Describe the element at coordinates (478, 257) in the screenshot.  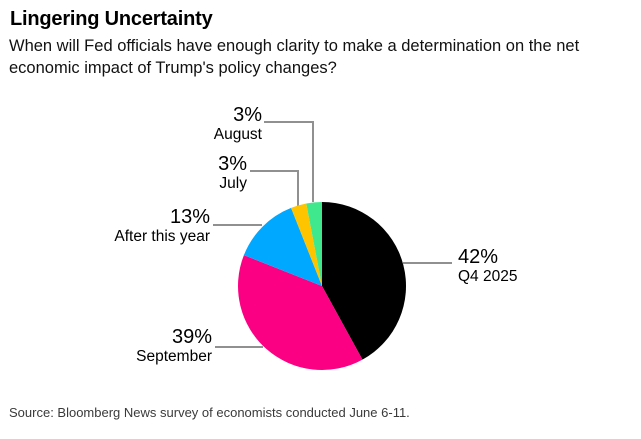
I see `callout-q4-2025-value: 42%` at that location.